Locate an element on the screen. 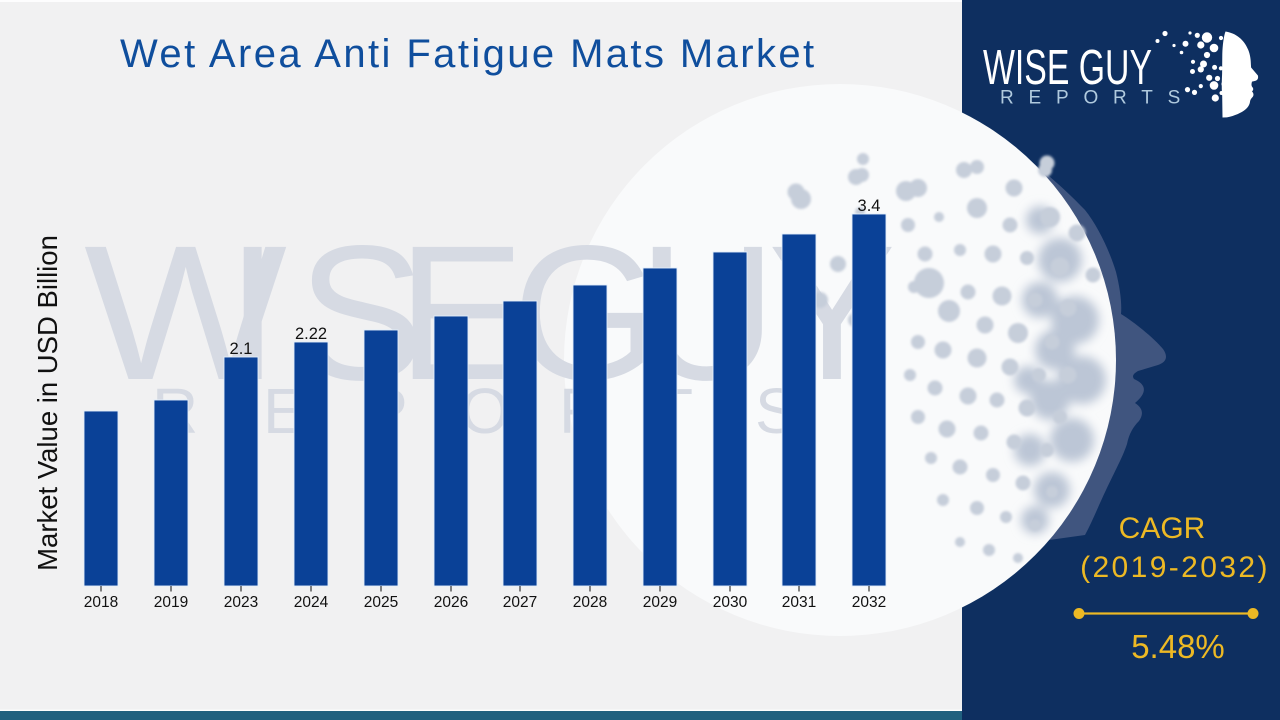  svg-text: 2019 is located at coordinates (171, 602).